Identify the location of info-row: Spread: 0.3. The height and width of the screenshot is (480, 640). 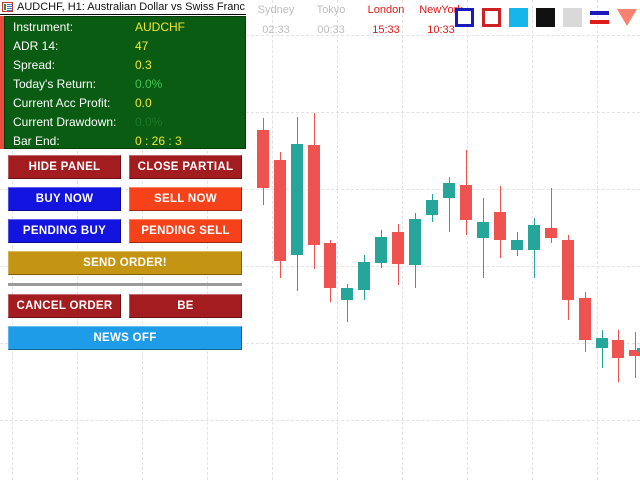
(125, 64).